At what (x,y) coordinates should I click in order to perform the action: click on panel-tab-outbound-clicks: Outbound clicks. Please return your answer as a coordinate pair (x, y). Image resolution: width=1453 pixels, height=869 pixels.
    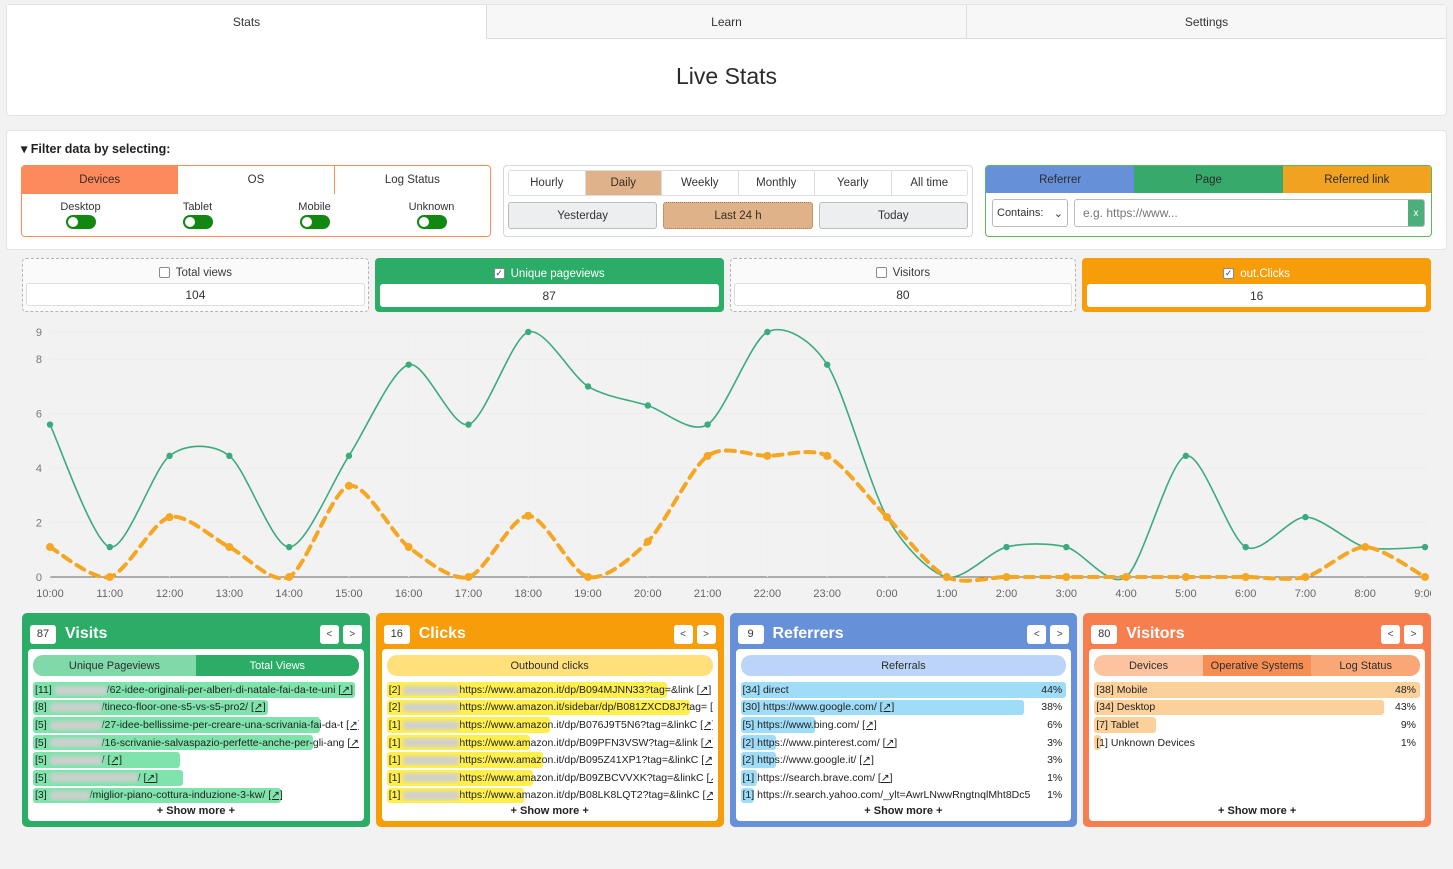
    Looking at the image, I should click on (549, 665).